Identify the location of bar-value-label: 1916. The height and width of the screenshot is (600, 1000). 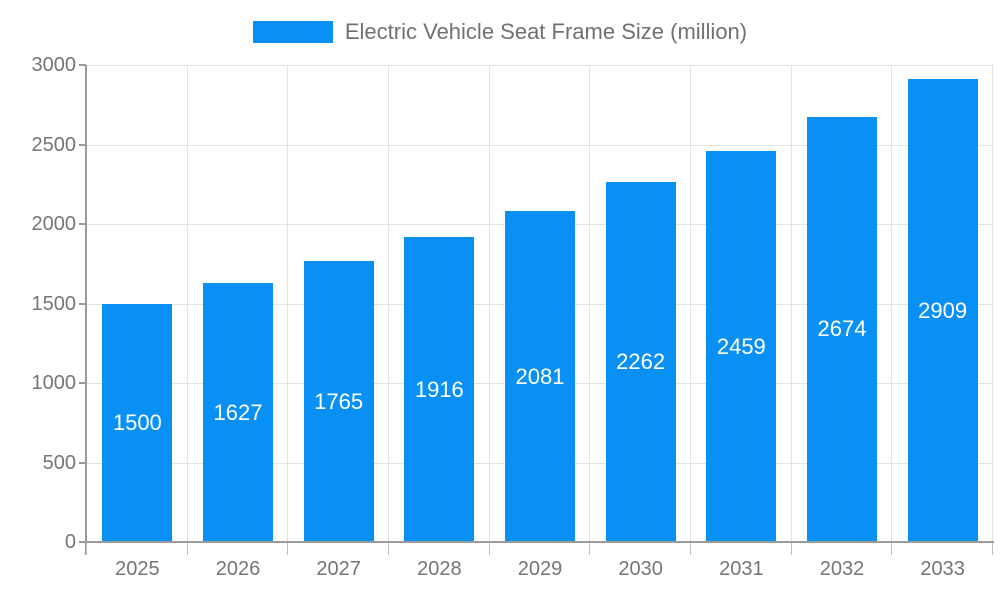
(439, 389).